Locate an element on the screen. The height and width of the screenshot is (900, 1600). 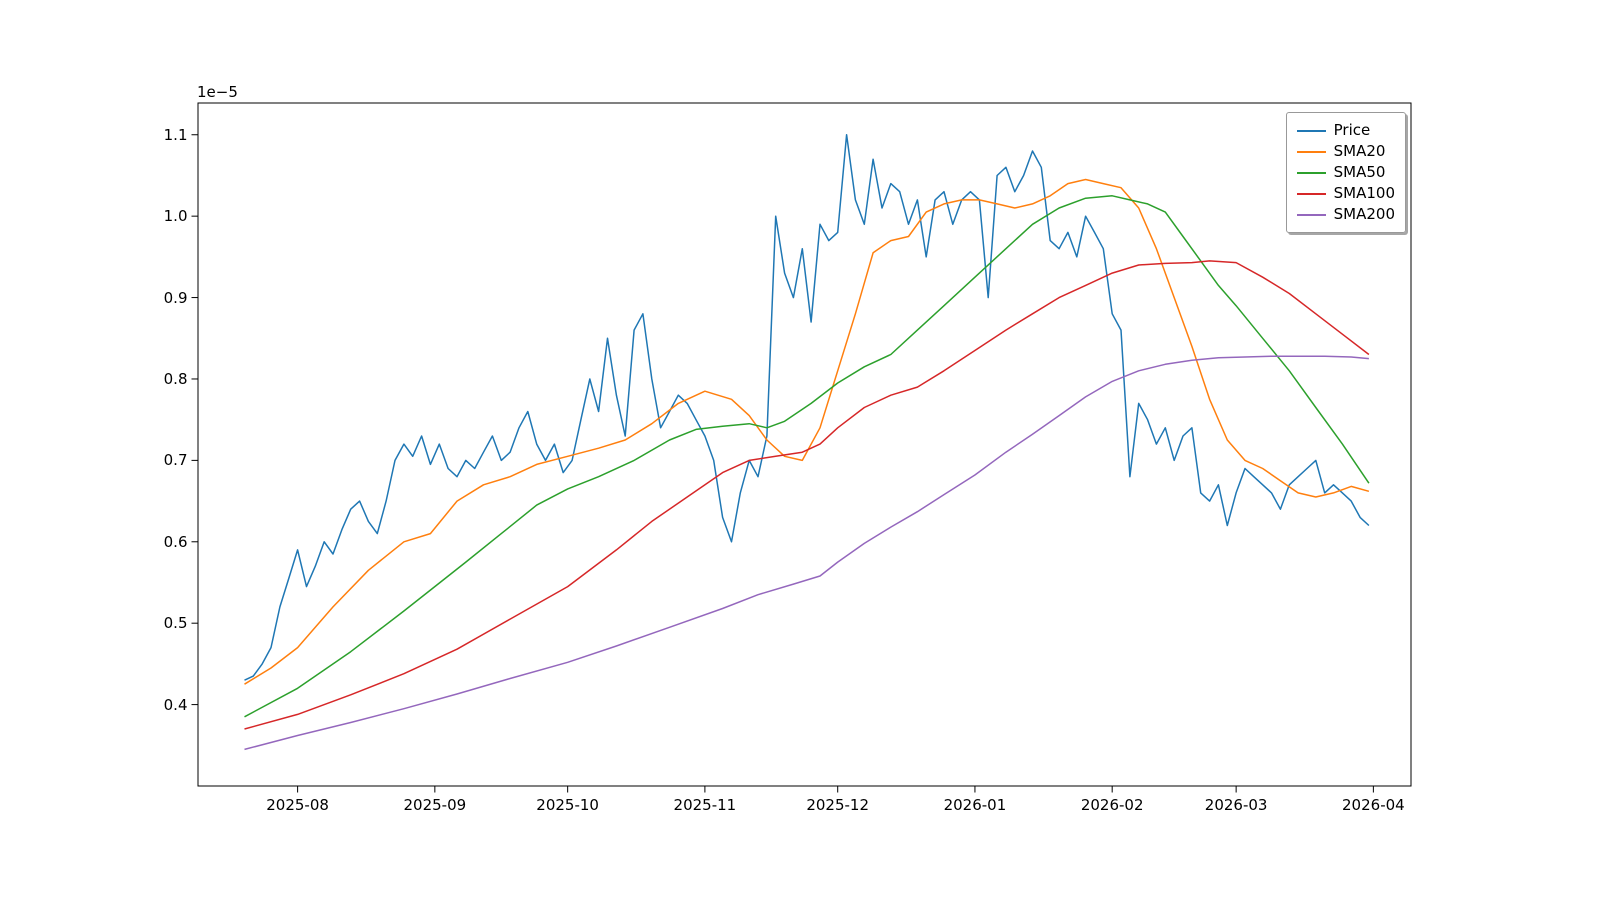
legend-label: SMA200 is located at coordinates (1364, 214).